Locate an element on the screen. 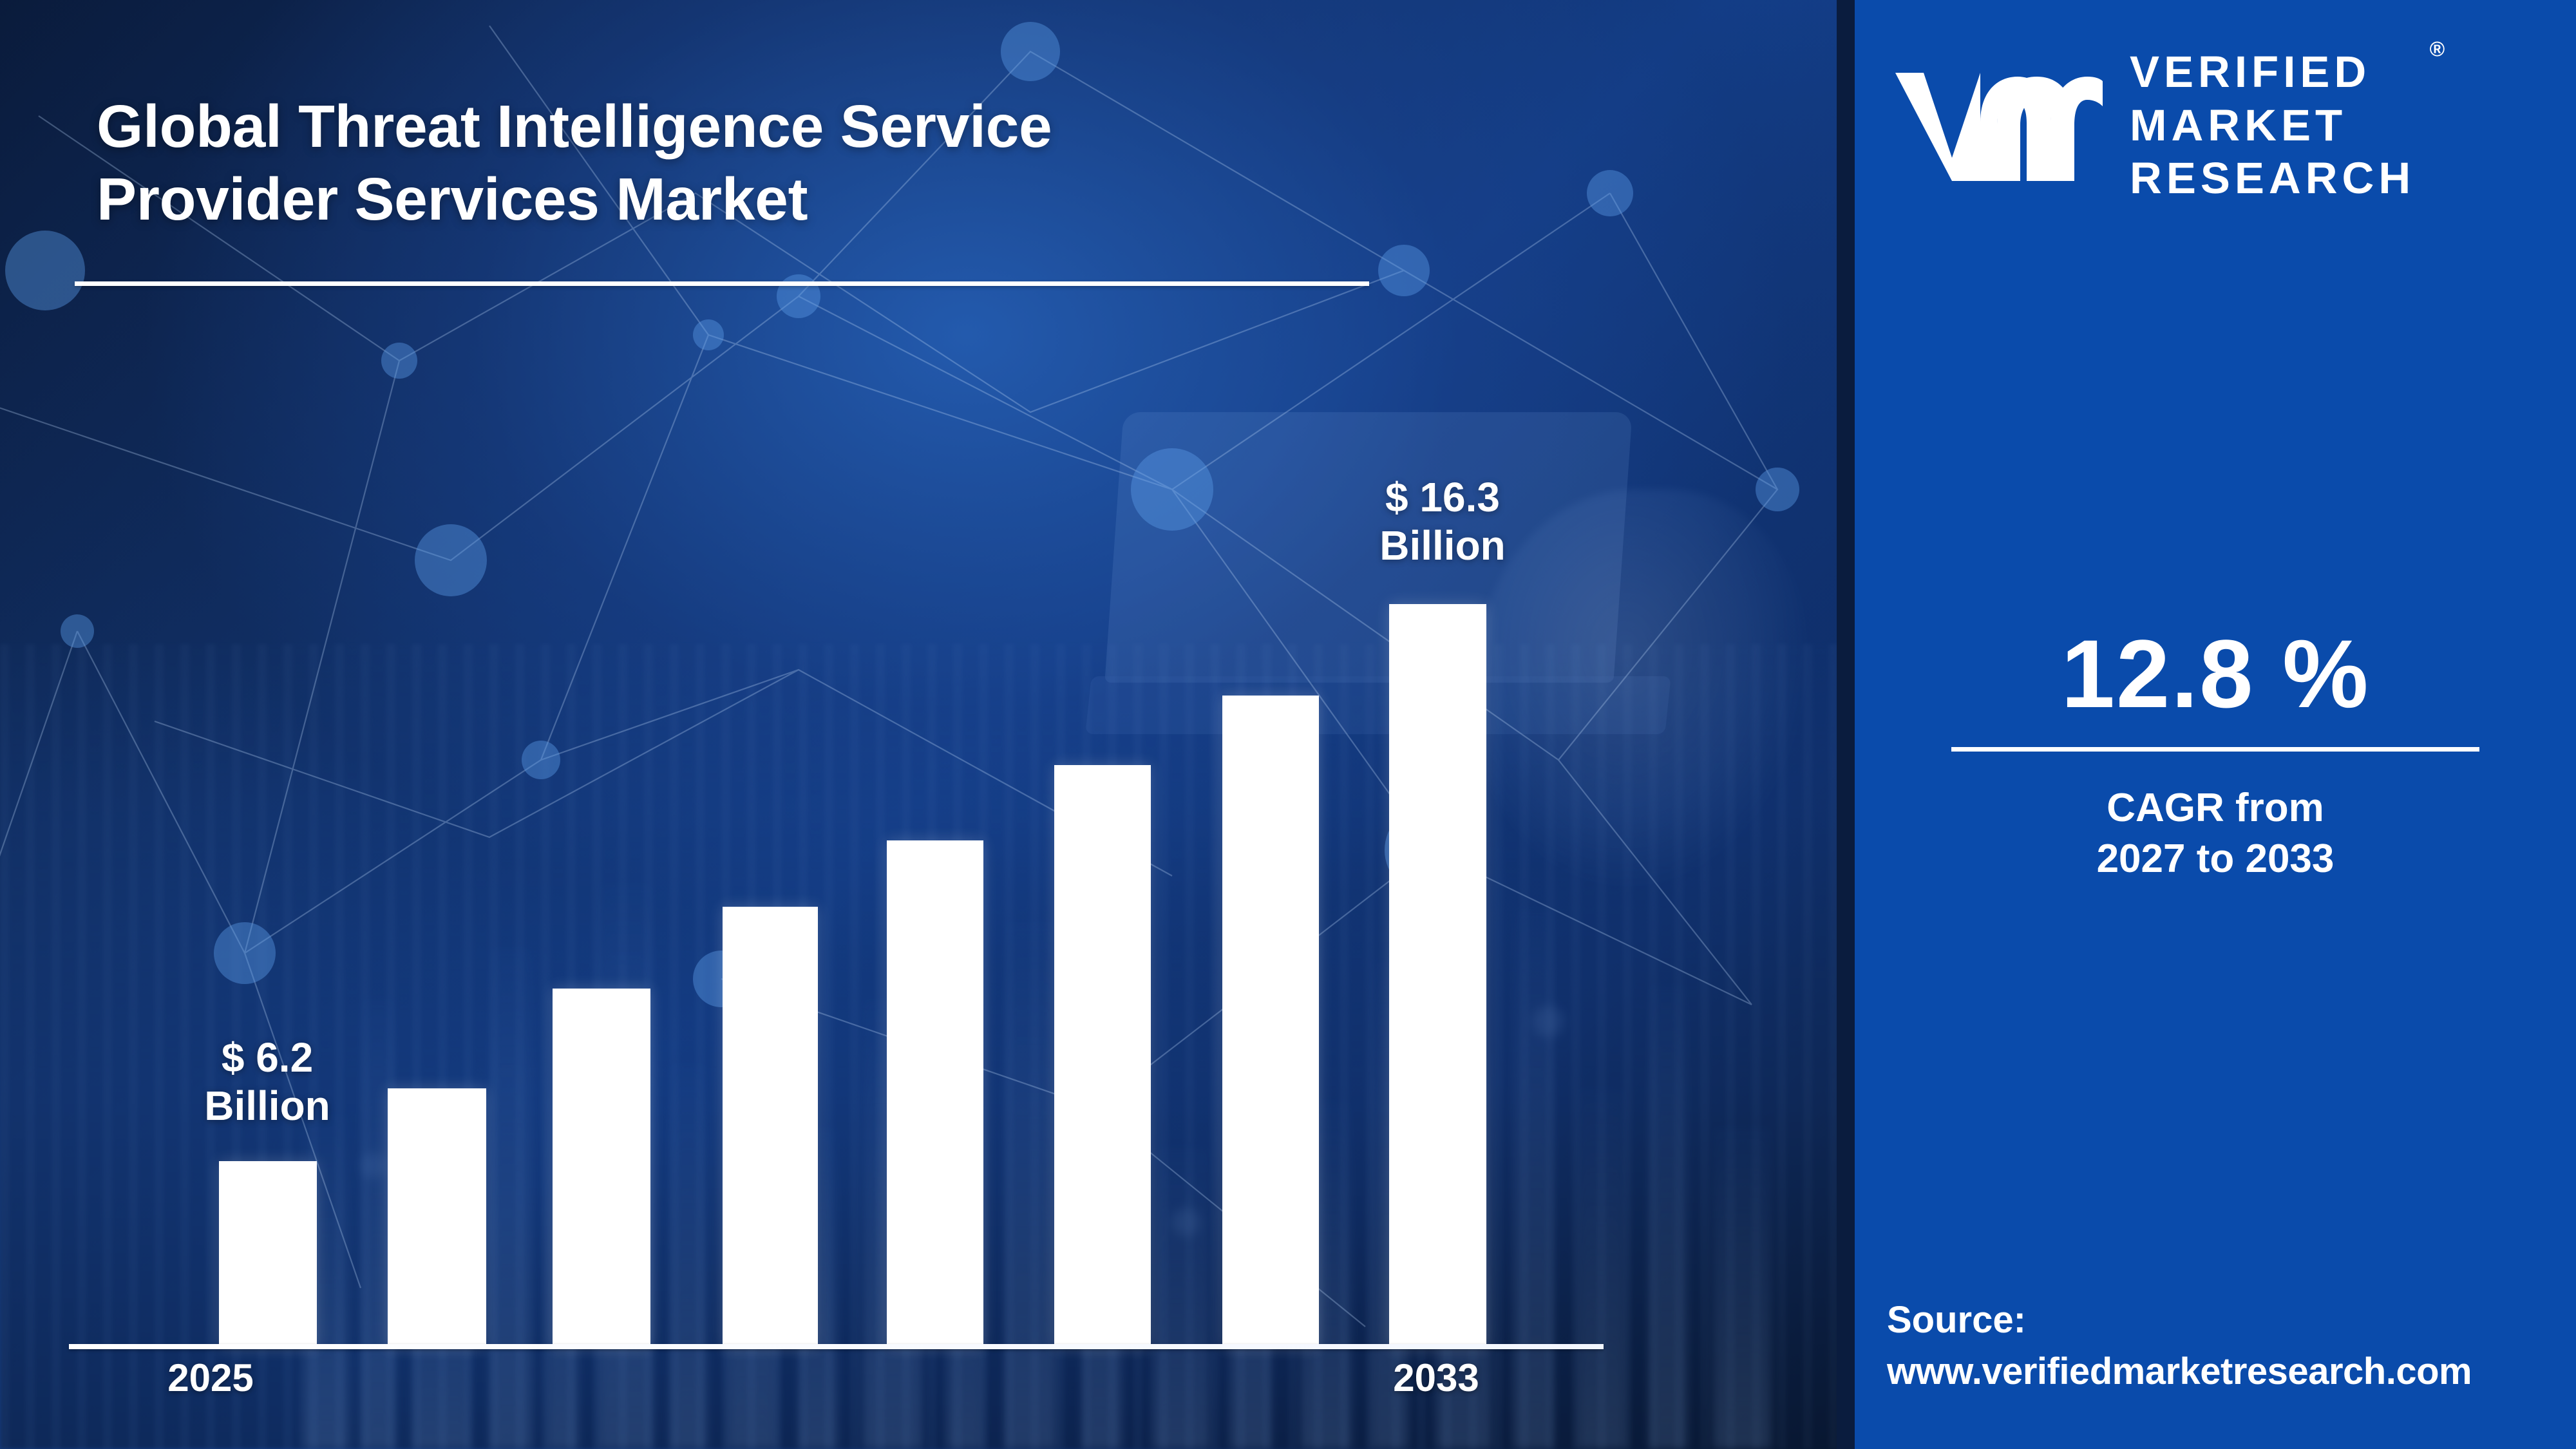 The width and height of the screenshot is (2576, 1449). cagr-caption-line2: 2027 to 2033 is located at coordinates (2215, 859).